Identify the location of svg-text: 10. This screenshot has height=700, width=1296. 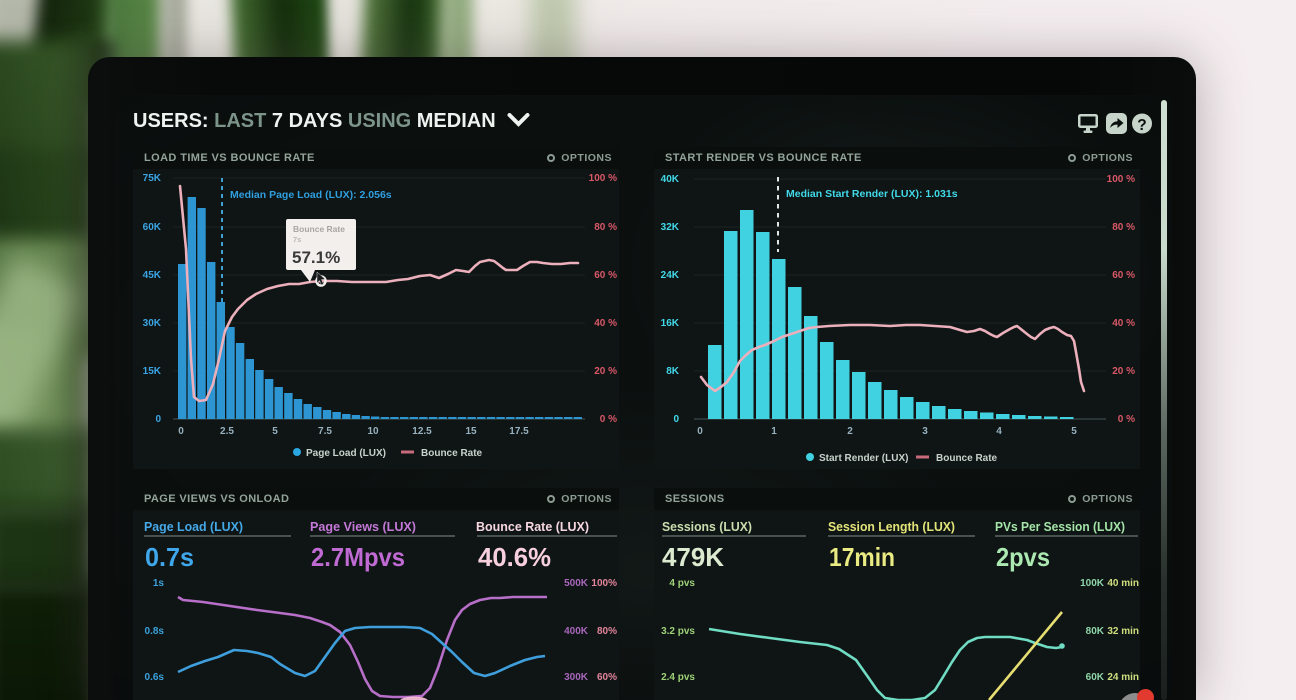
(373, 431).